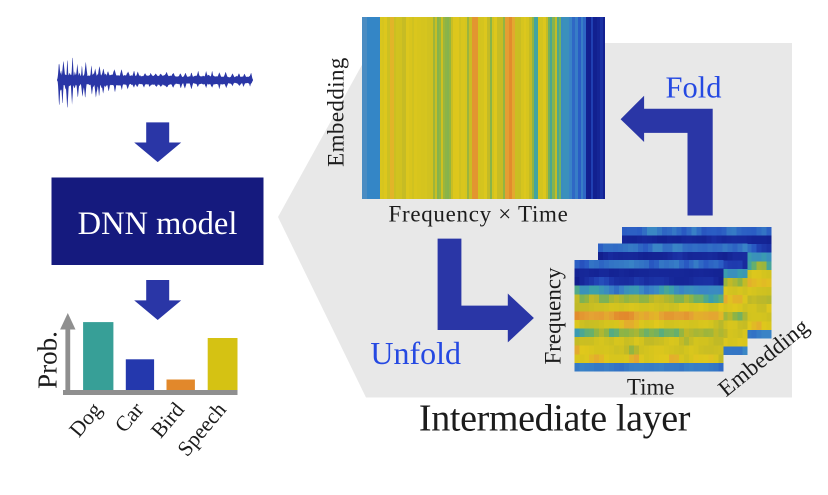 The height and width of the screenshot is (495, 828). I want to click on svg-text: DNN model, so click(158, 224).